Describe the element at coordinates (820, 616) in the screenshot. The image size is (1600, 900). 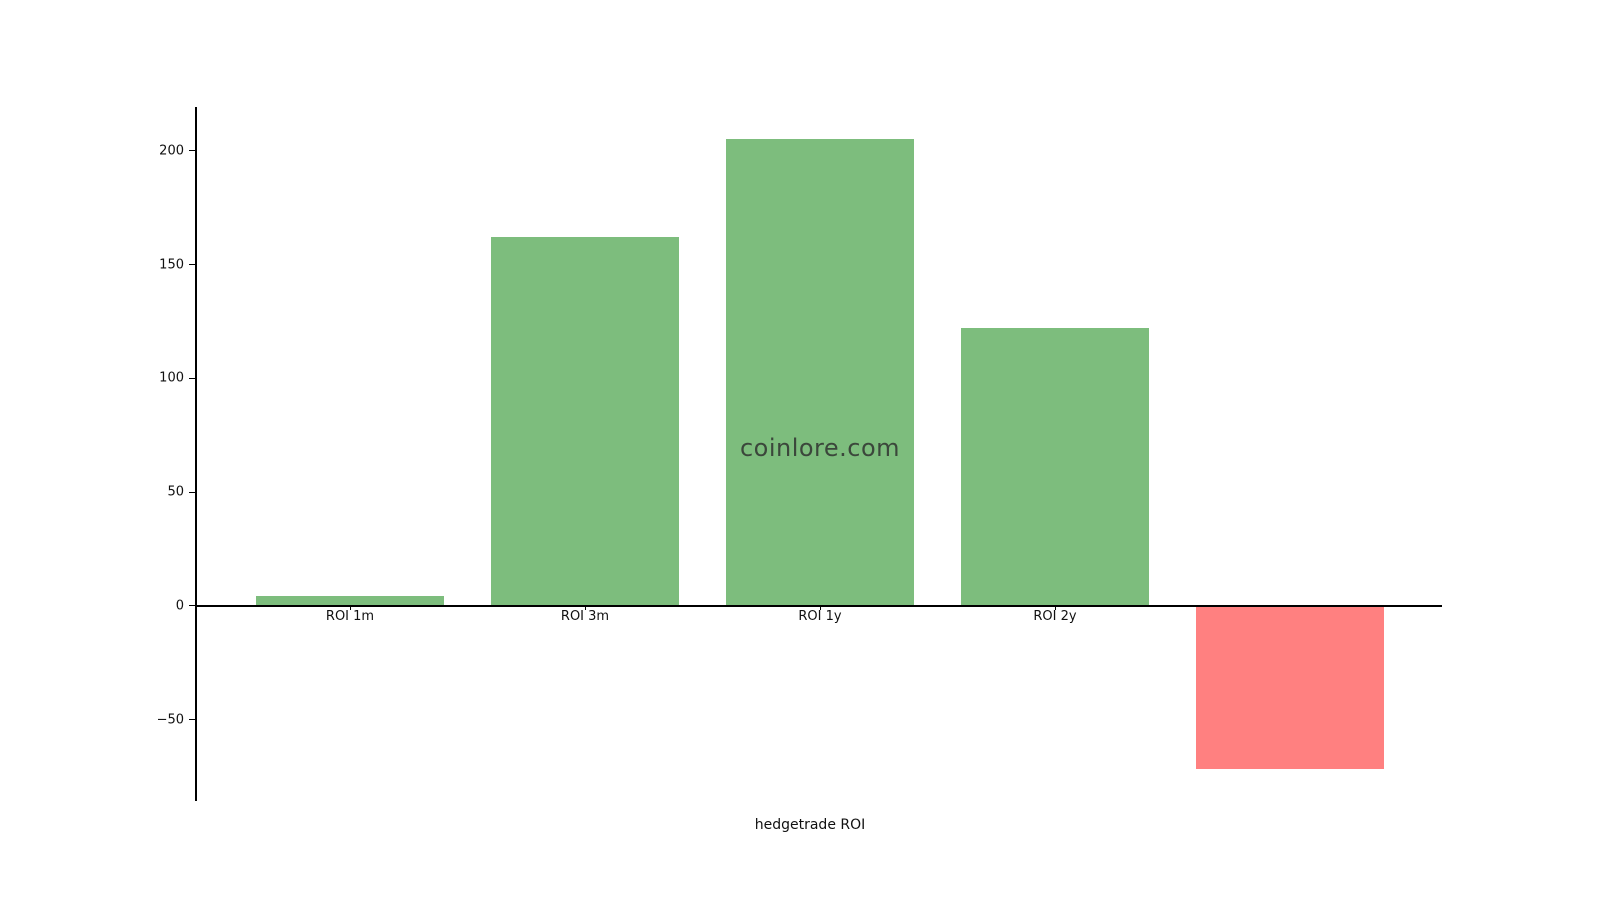
I see `x-tick-label: ROI 1y` at that location.